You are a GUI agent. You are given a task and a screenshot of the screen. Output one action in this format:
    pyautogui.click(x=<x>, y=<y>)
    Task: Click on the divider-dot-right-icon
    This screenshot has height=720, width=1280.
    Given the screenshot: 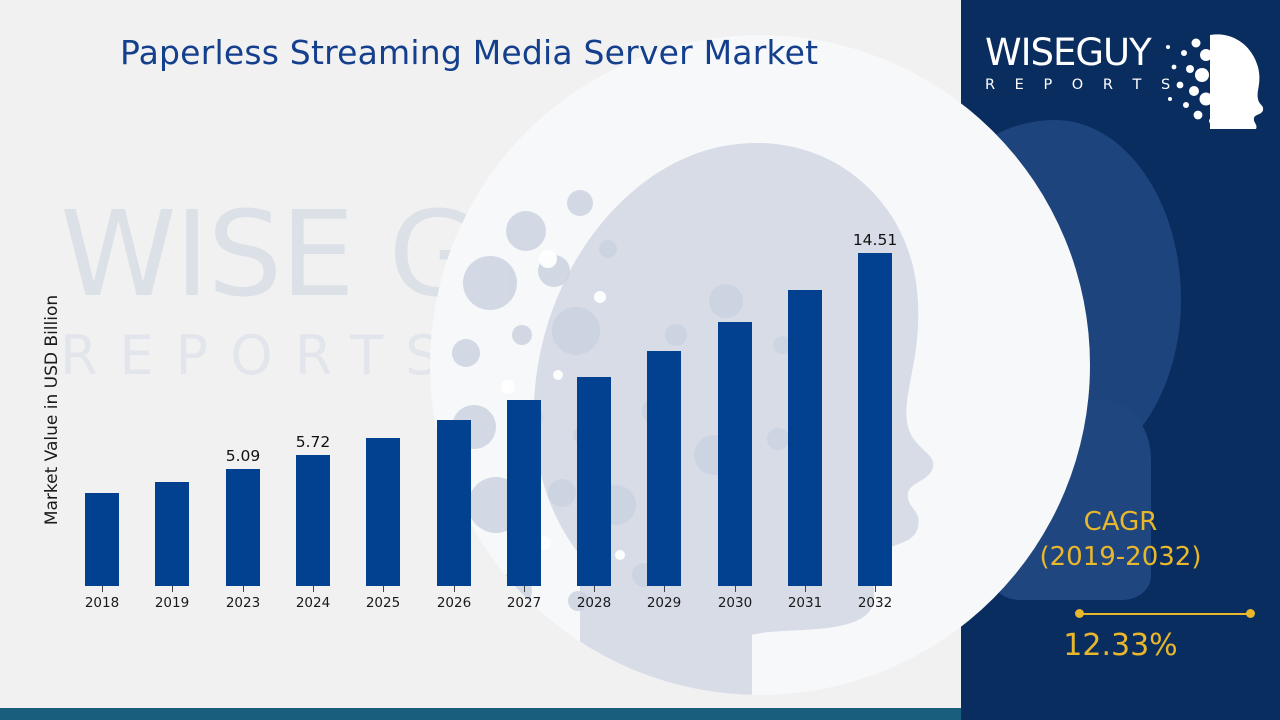 What is the action you would take?
    pyautogui.click(x=1250, y=613)
    